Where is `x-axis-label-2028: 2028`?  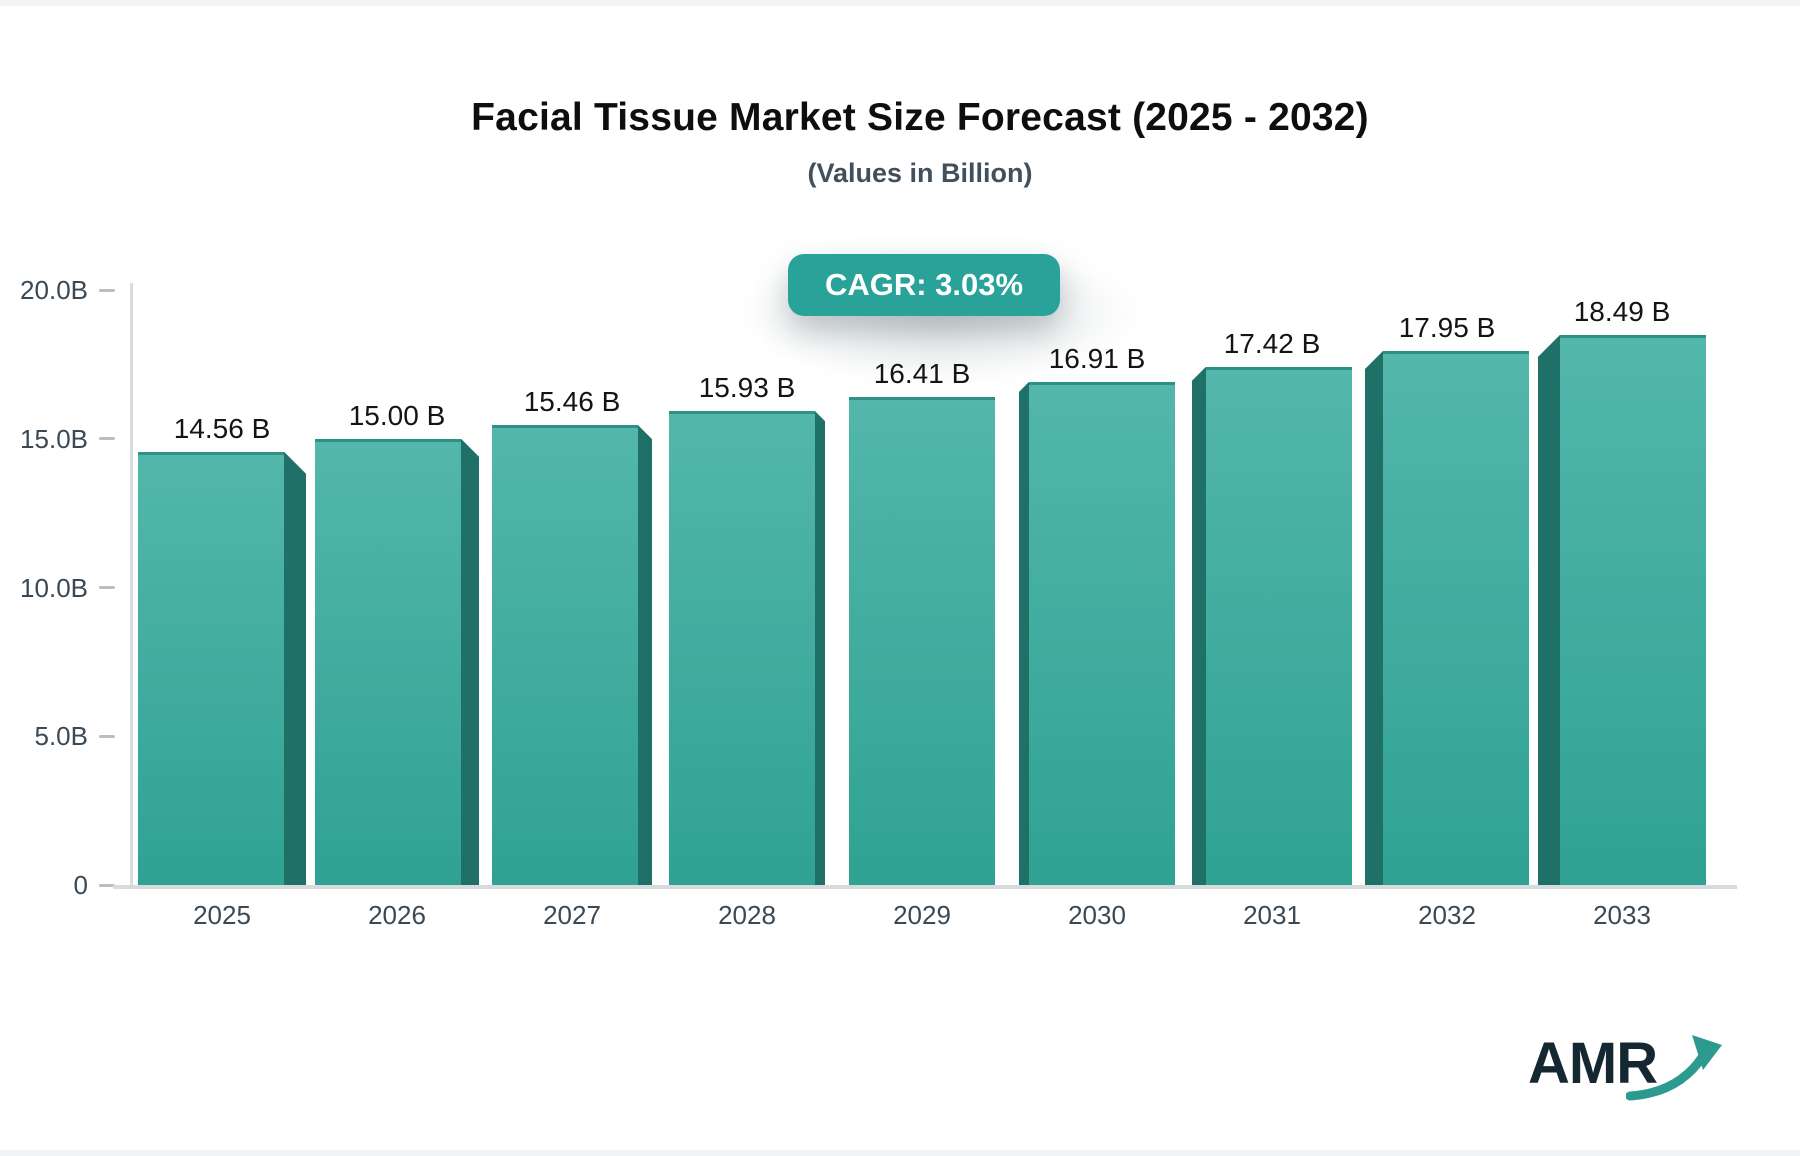 x-axis-label-2028: 2028 is located at coordinates (747, 915).